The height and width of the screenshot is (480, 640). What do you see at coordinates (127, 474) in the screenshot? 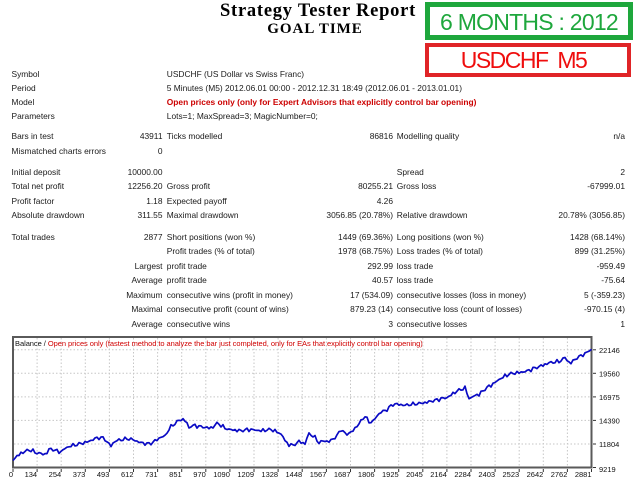
I see `svg-text: 612` at bounding box center [127, 474].